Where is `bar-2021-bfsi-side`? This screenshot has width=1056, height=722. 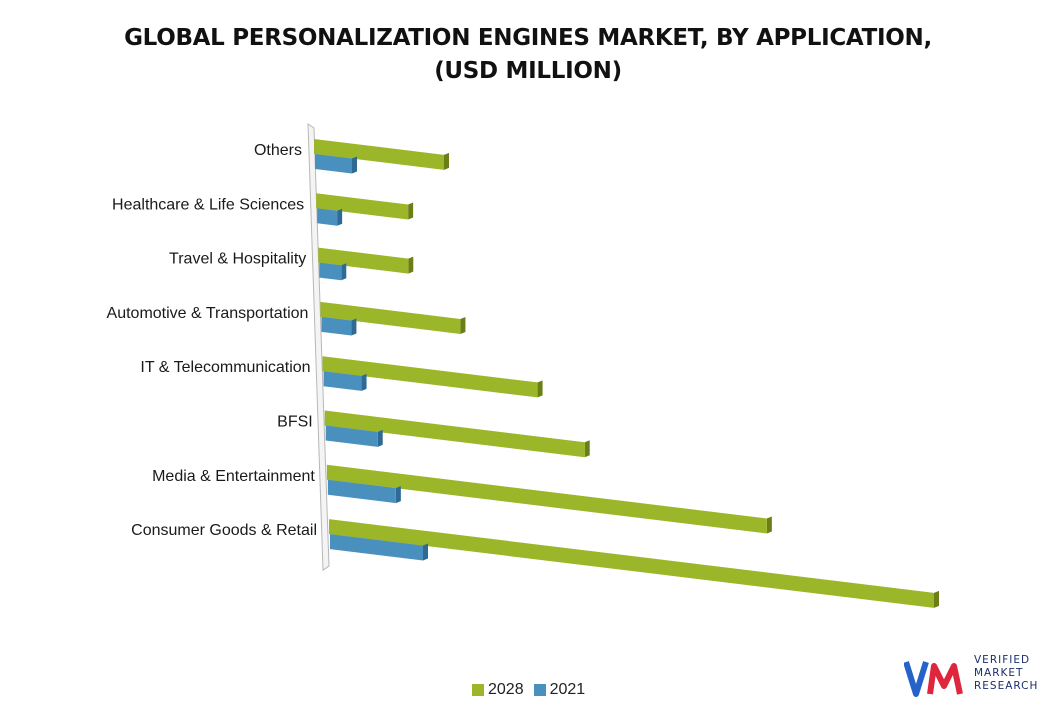 bar-2021-bfsi-side is located at coordinates (380, 438).